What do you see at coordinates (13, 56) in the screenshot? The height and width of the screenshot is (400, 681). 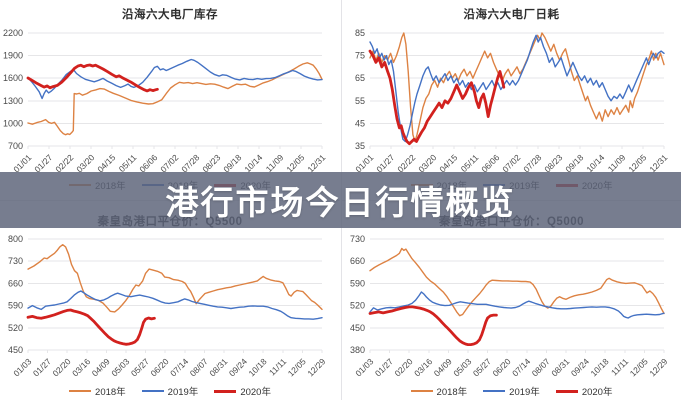 I see `svg-text: 1900` at bounding box center [13, 56].